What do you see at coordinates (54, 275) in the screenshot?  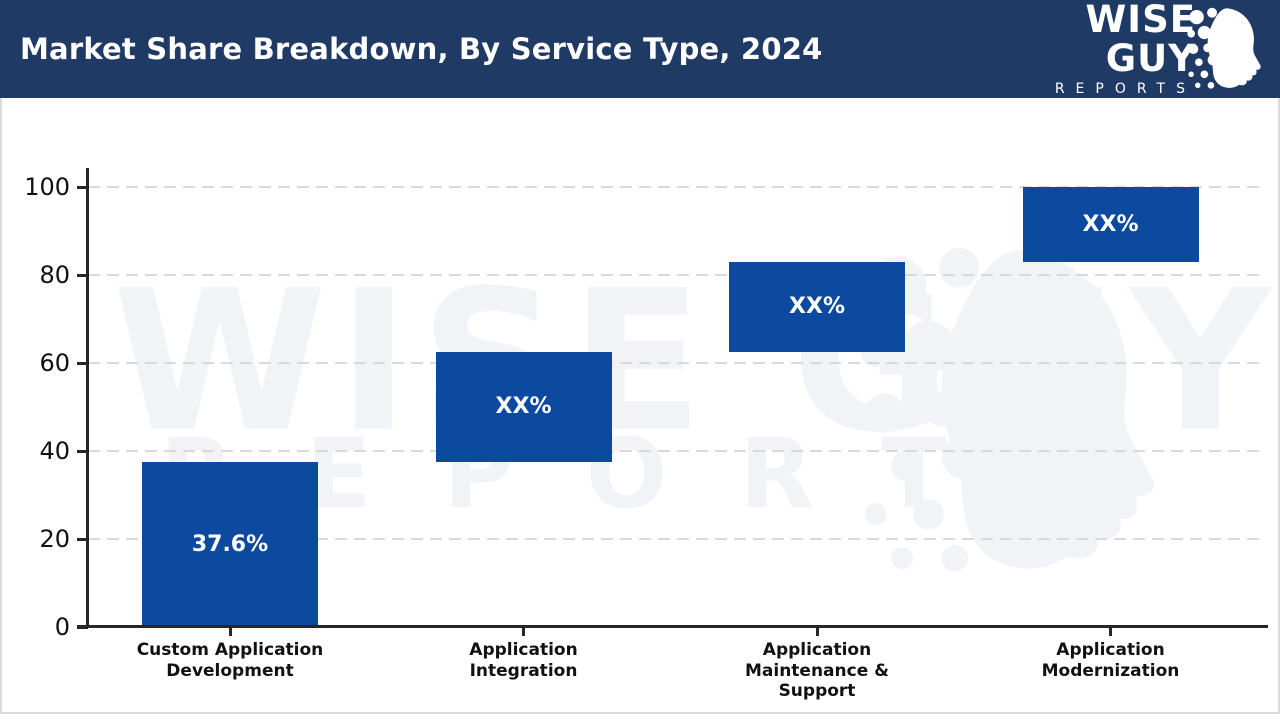 I see `y-tick-label: 80` at bounding box center [54, 275].